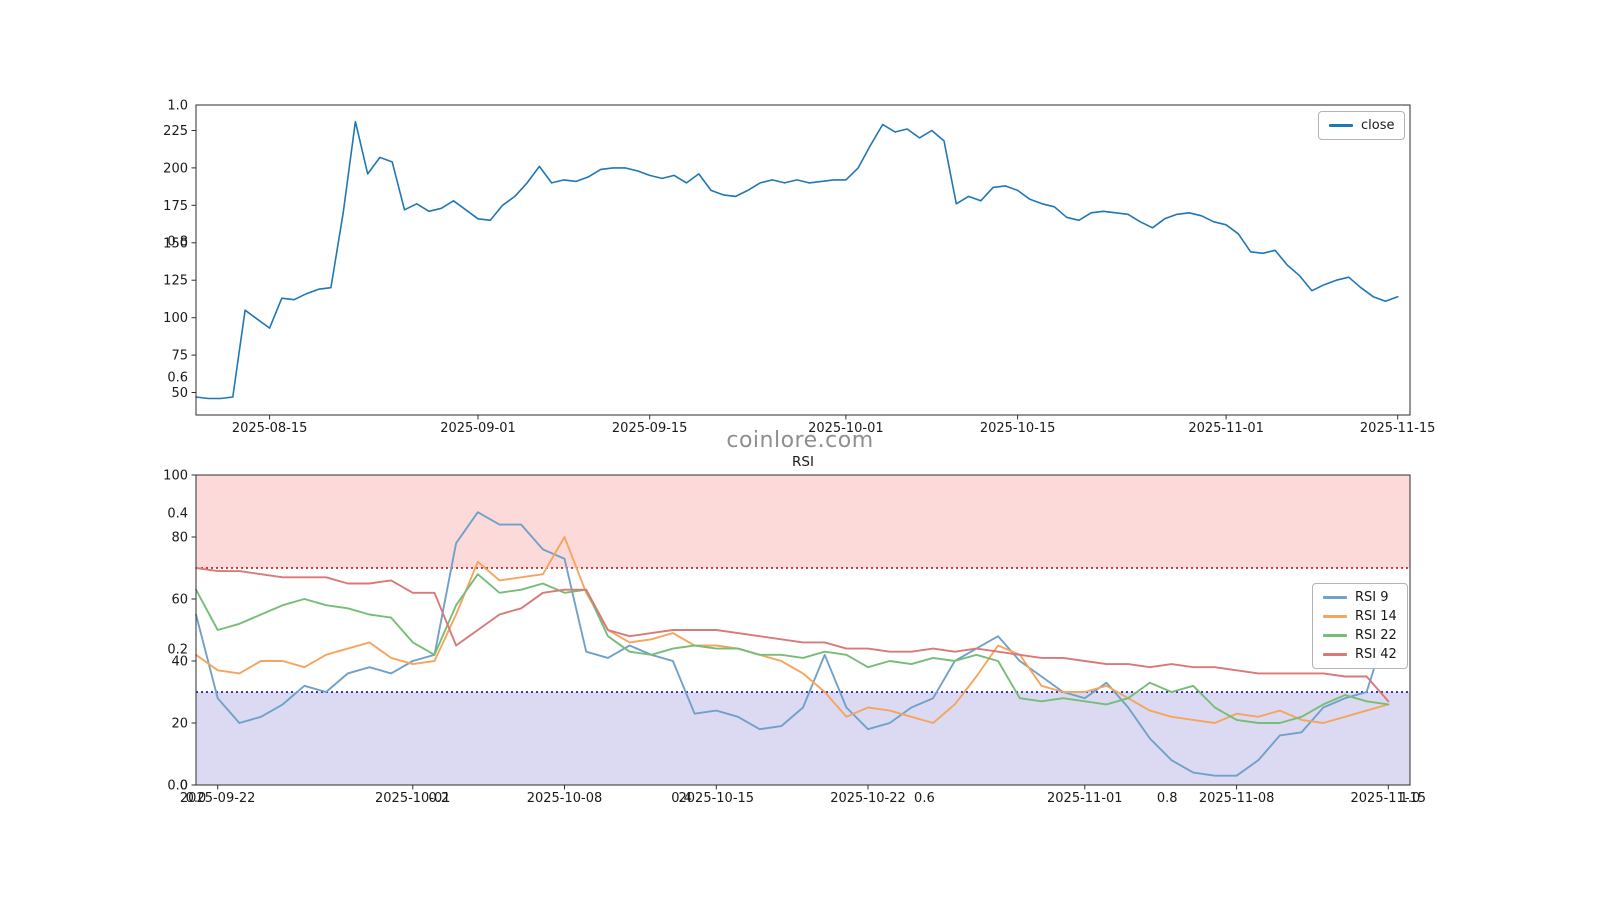 Image resolution: width=1600 pixels, height=900 pixels. I want to click on legend-item: RSI 14, so click(1360, 616).